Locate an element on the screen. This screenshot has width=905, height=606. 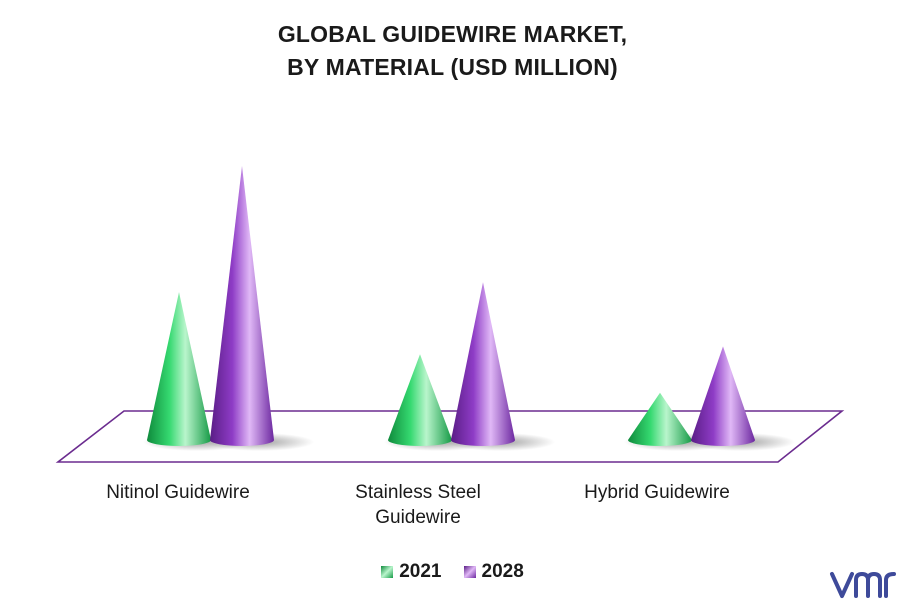
x-tick-label-stainless-steel-line-2: Guidewire is located at coordinates (418, 517).